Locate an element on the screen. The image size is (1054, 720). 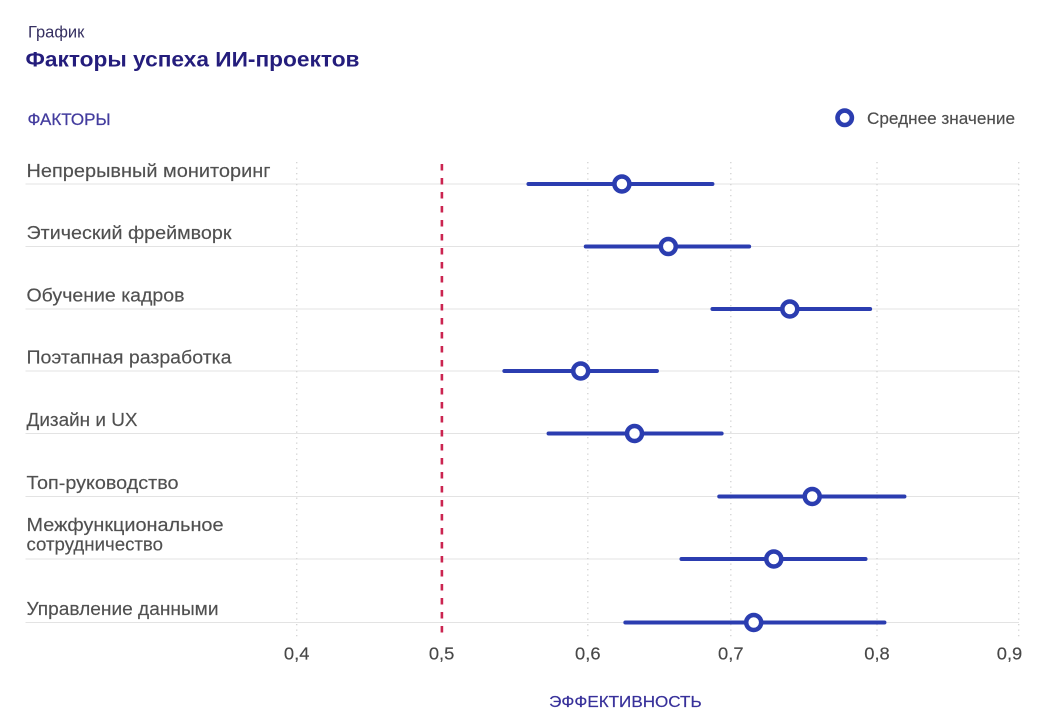
svg-text: Топ-руководство is located at coordinates (103, 483).